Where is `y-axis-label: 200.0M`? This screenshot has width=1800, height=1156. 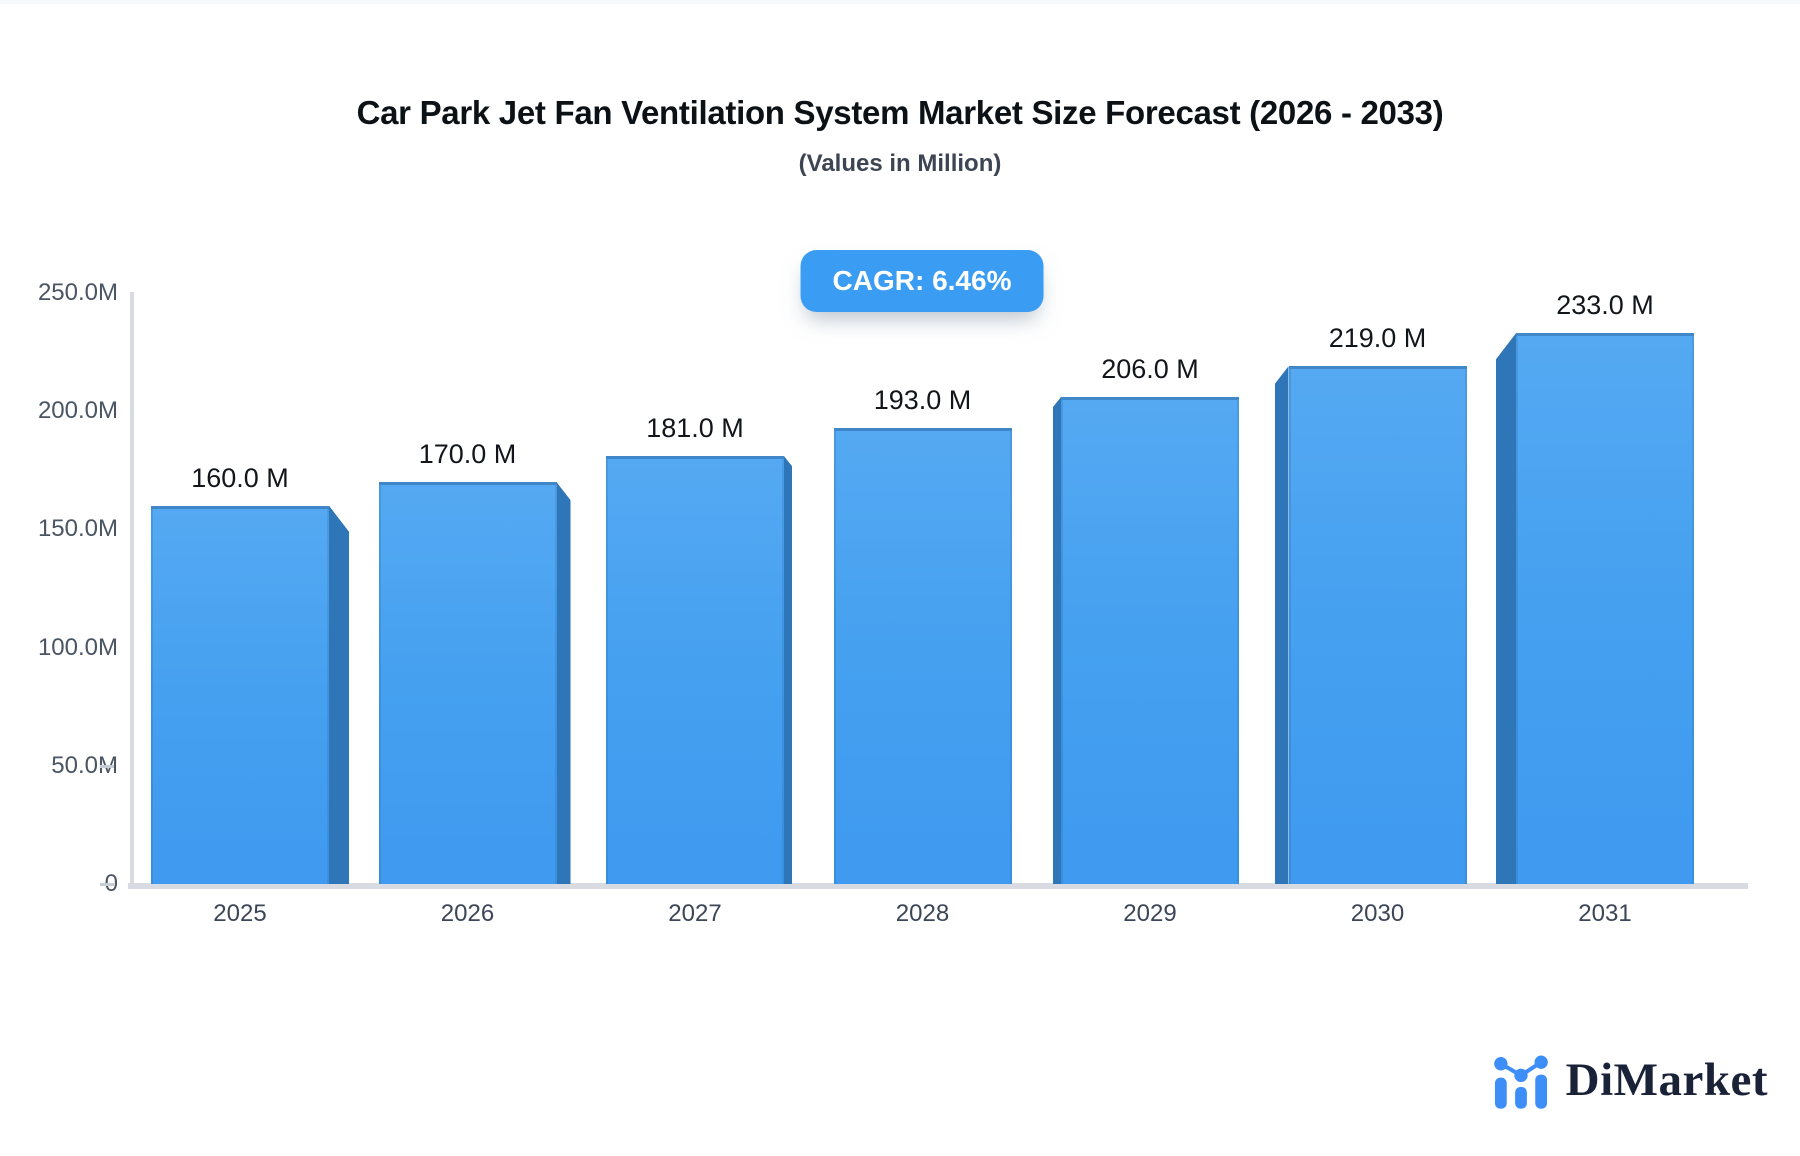
y-axis-label: 200.0M is located at coordinates (77, 411).